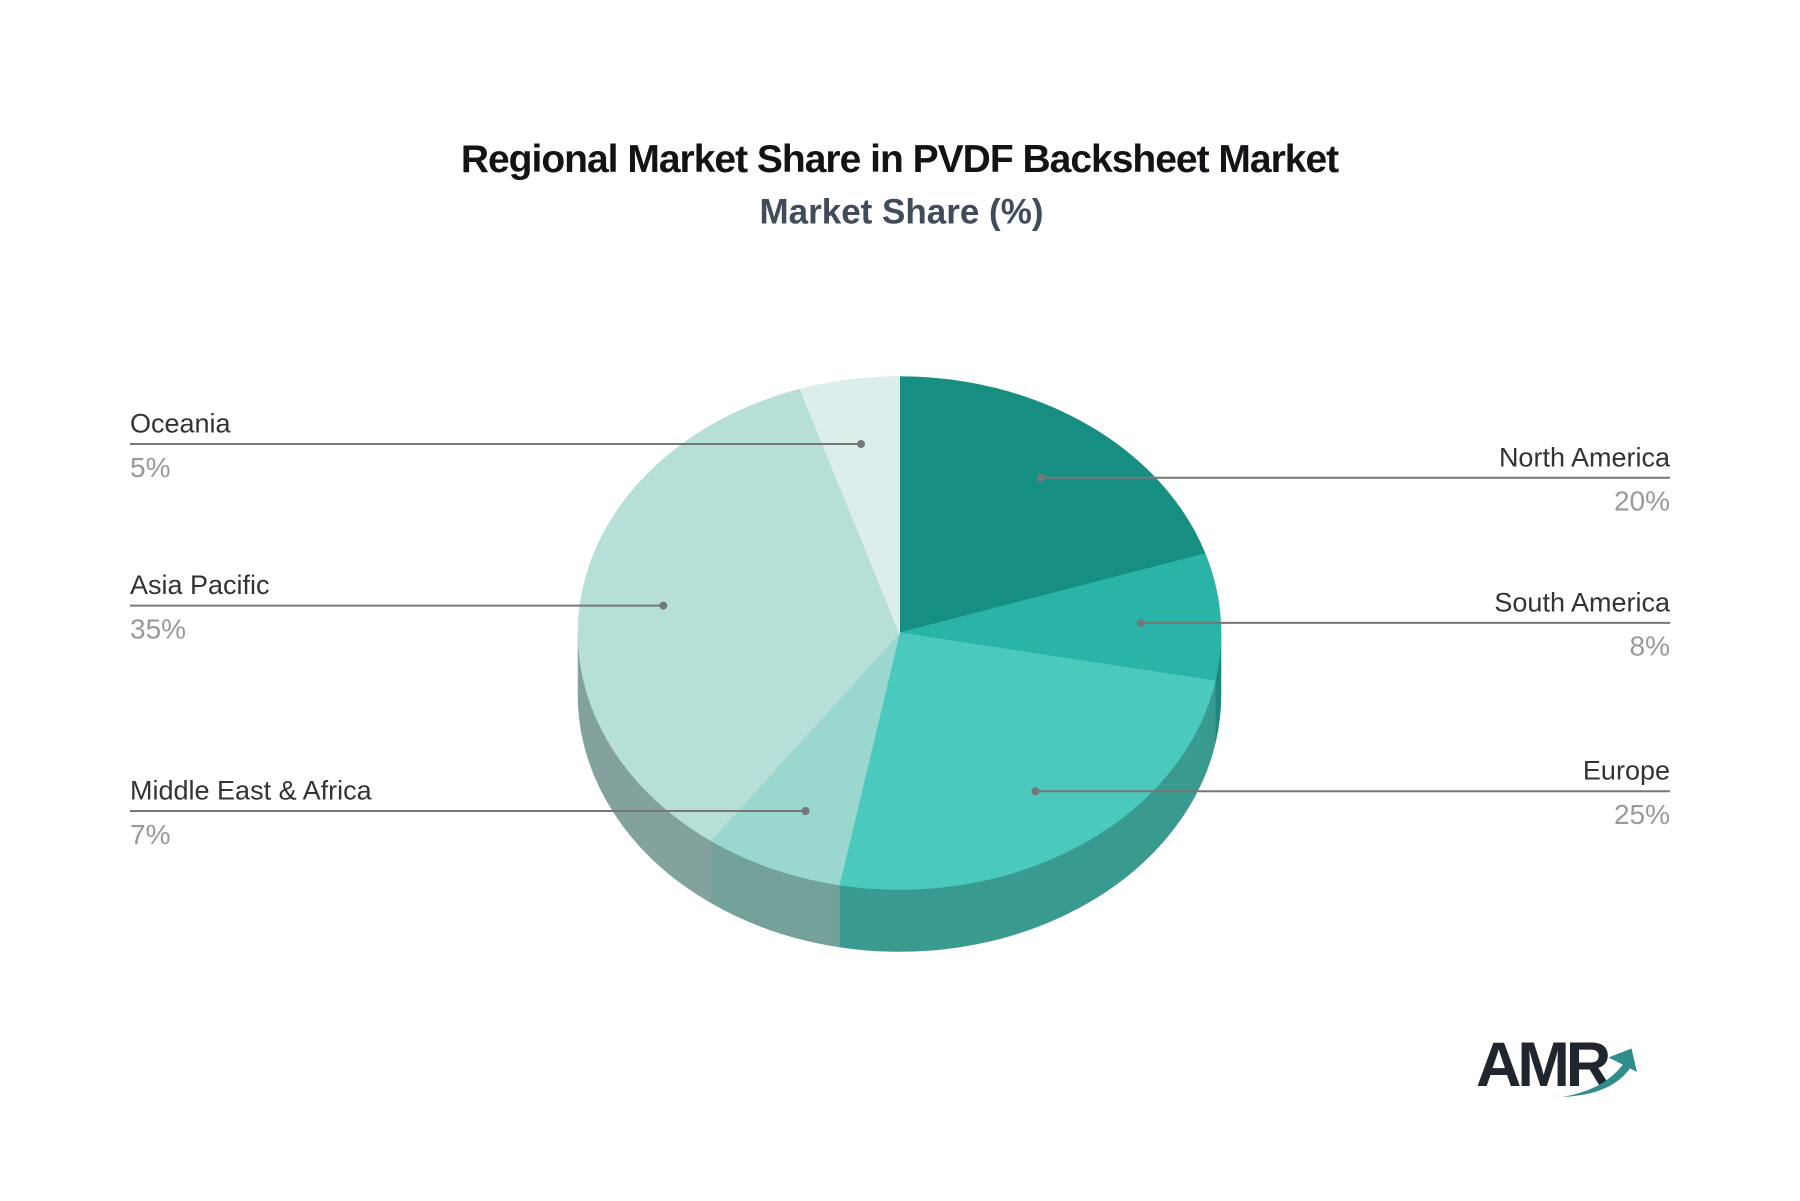 The height and width of the screenshot is (1201, 1800). Describe the element at coordinates (1650, 646) in the screenshot. I see `svg-text: 8%` at that location.